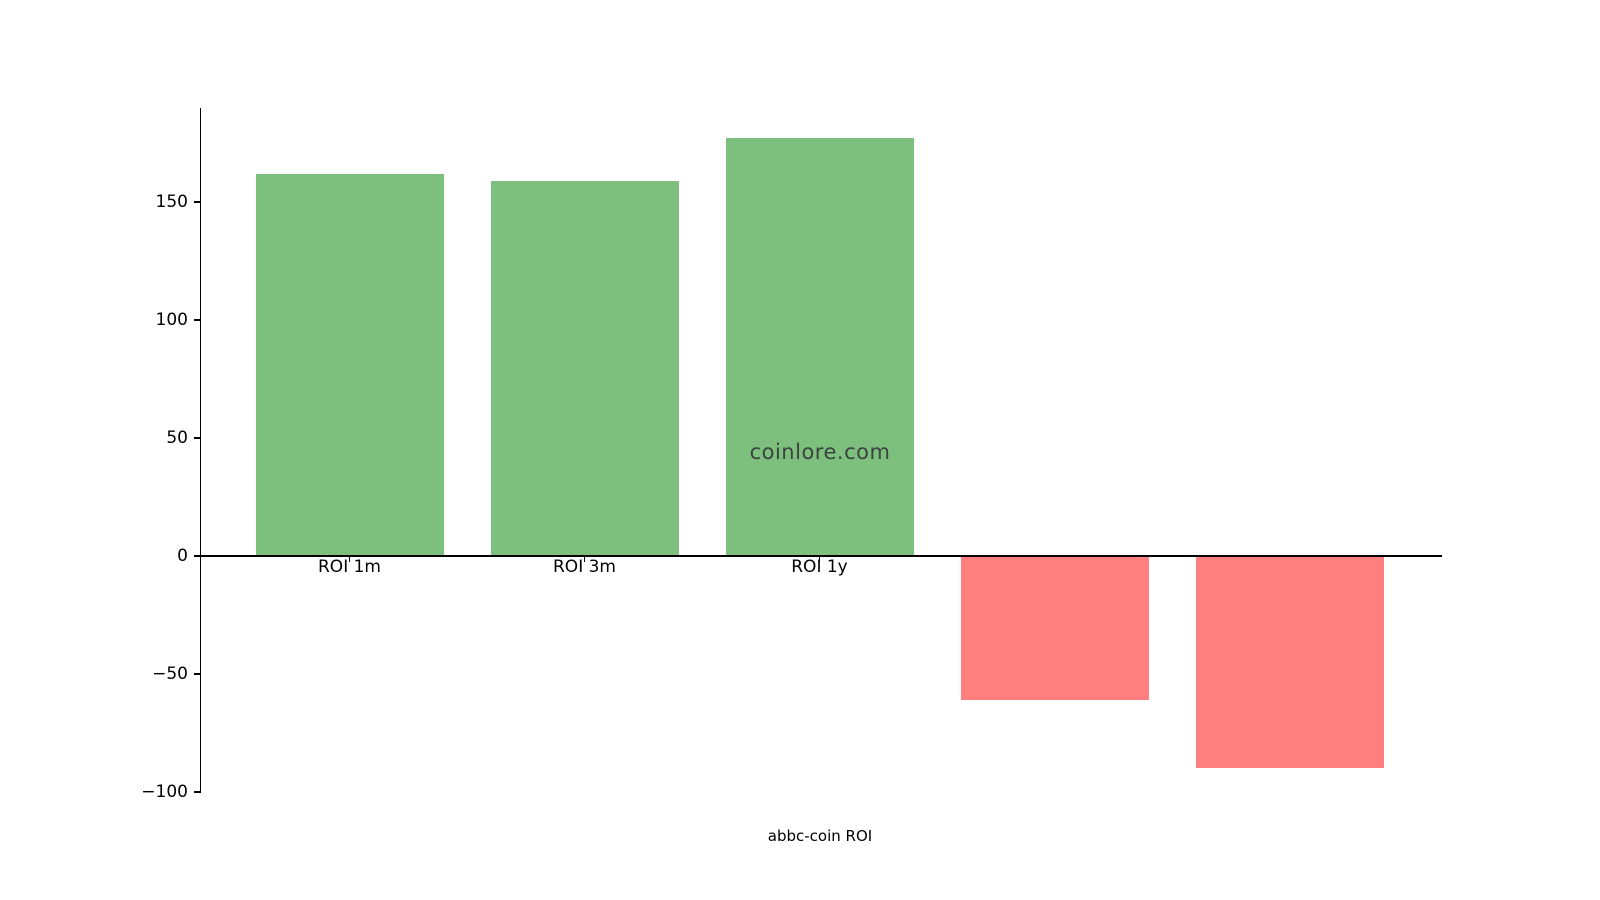 This screenshot has height=900, width=1600. Describe the element at coordinates (200, 450) in the screenshot. I see `y-axis-spine` at that location.